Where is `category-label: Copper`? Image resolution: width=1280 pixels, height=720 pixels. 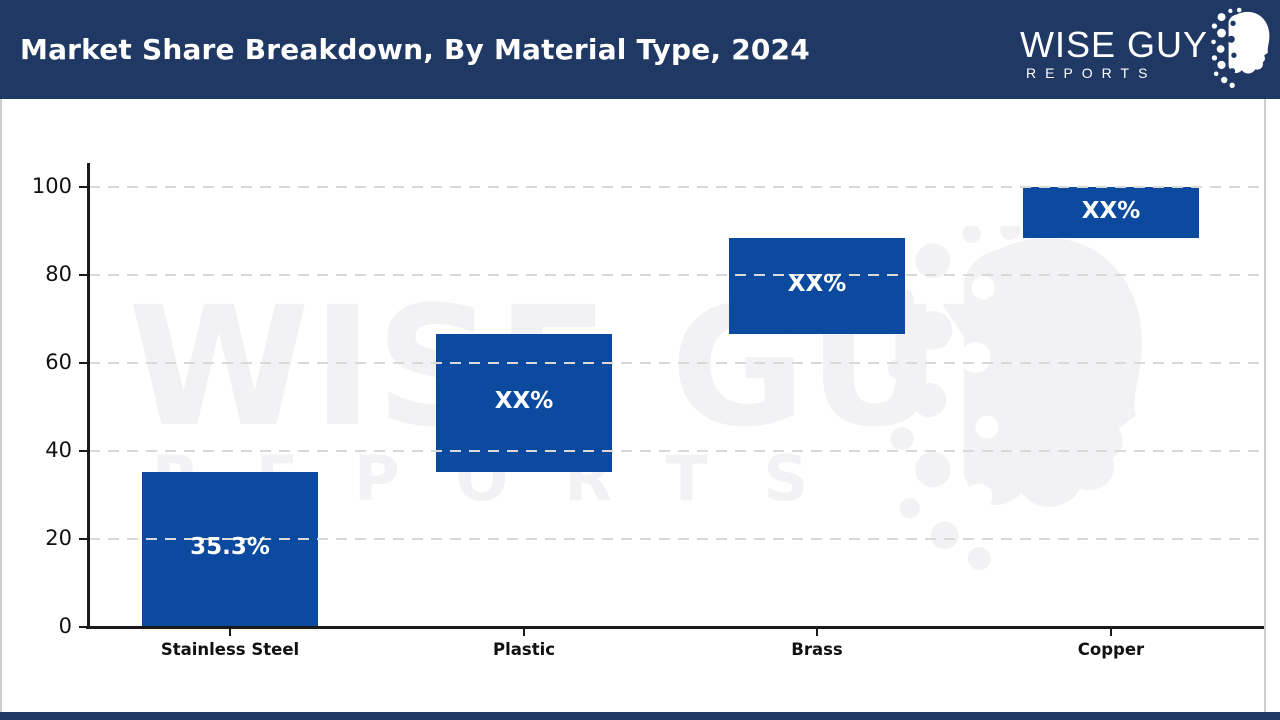 category-label: Copper is located at coordinates (1111, 649).